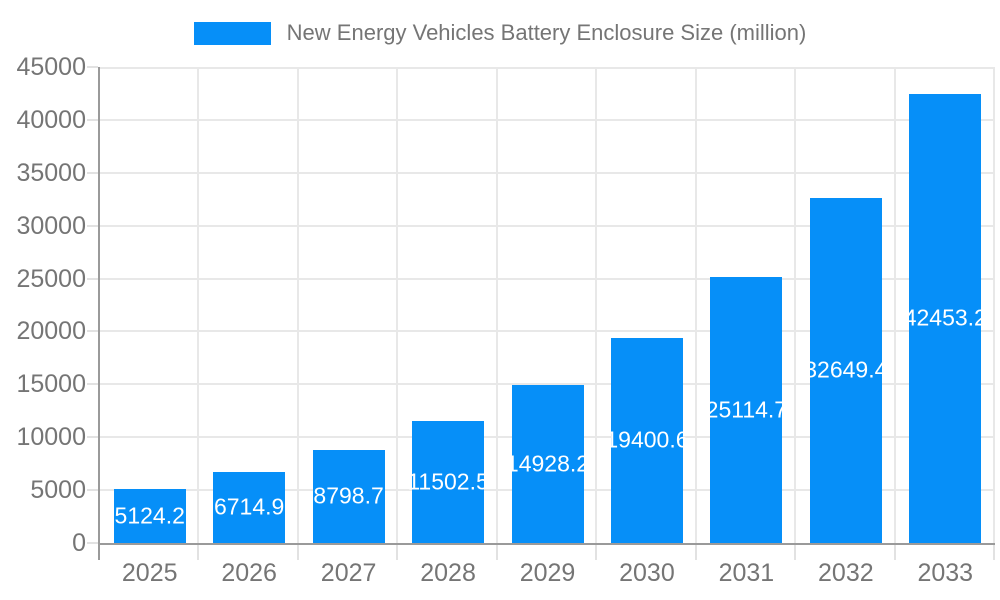 The height and width of the screenshot is (600, 1000). What do you see at coordinates (51, 384) in the screenshot?
I see `y-tick-label: 15000` at bounding box center [51, 384].